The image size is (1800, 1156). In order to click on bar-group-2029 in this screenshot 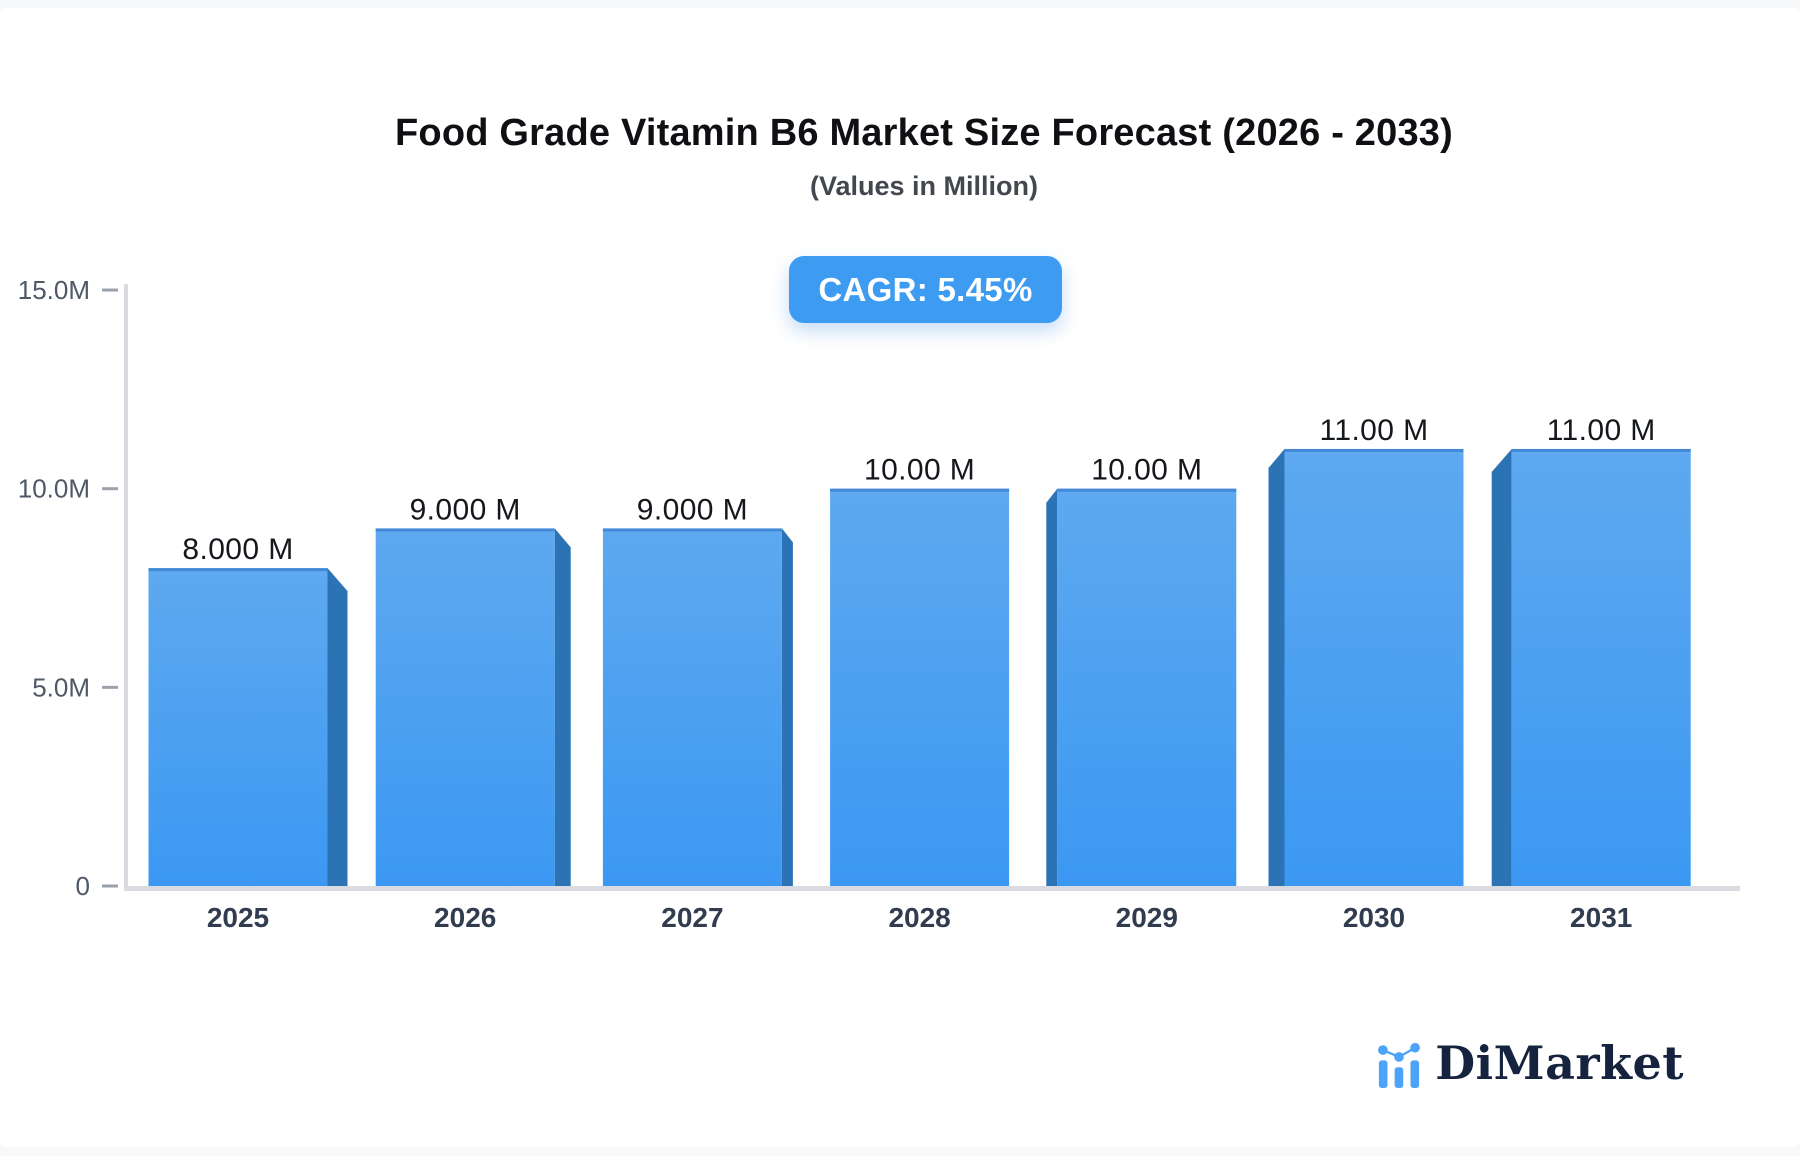, I will do `click(1141, 687)`.